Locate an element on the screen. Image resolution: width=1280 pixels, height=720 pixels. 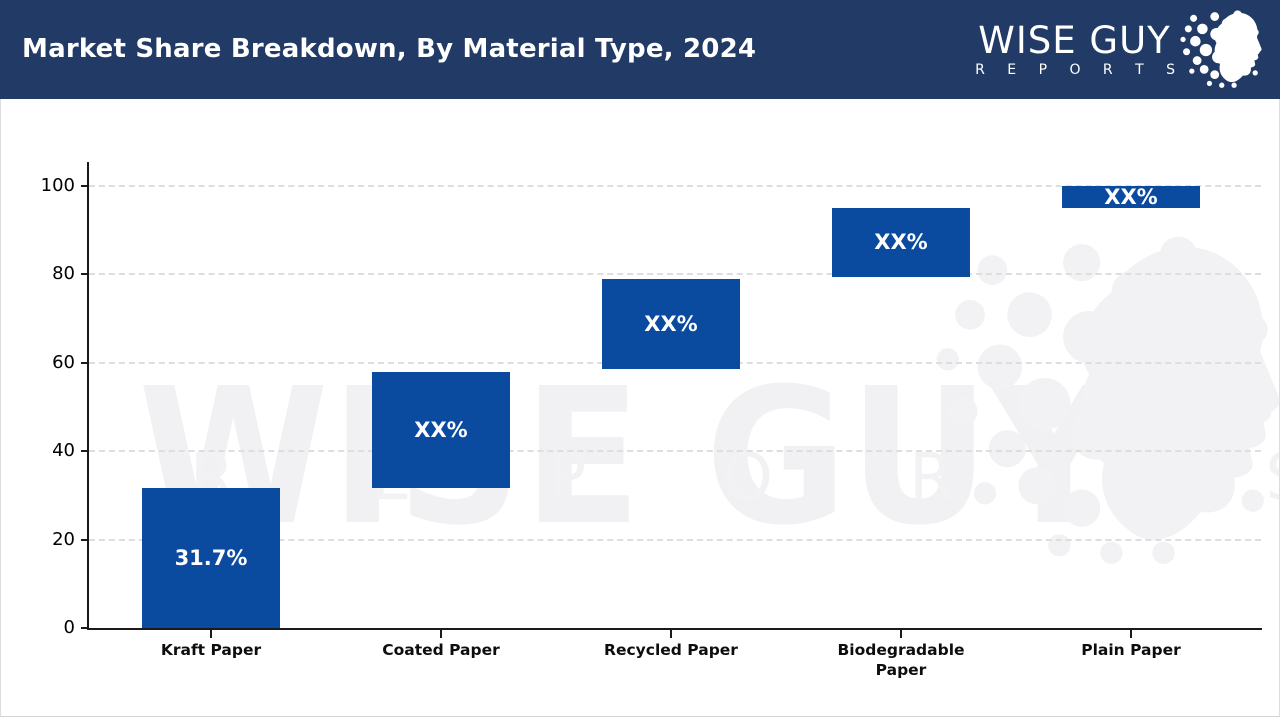
y-tick-label-60: 60 is located at coordinates (63, 362).